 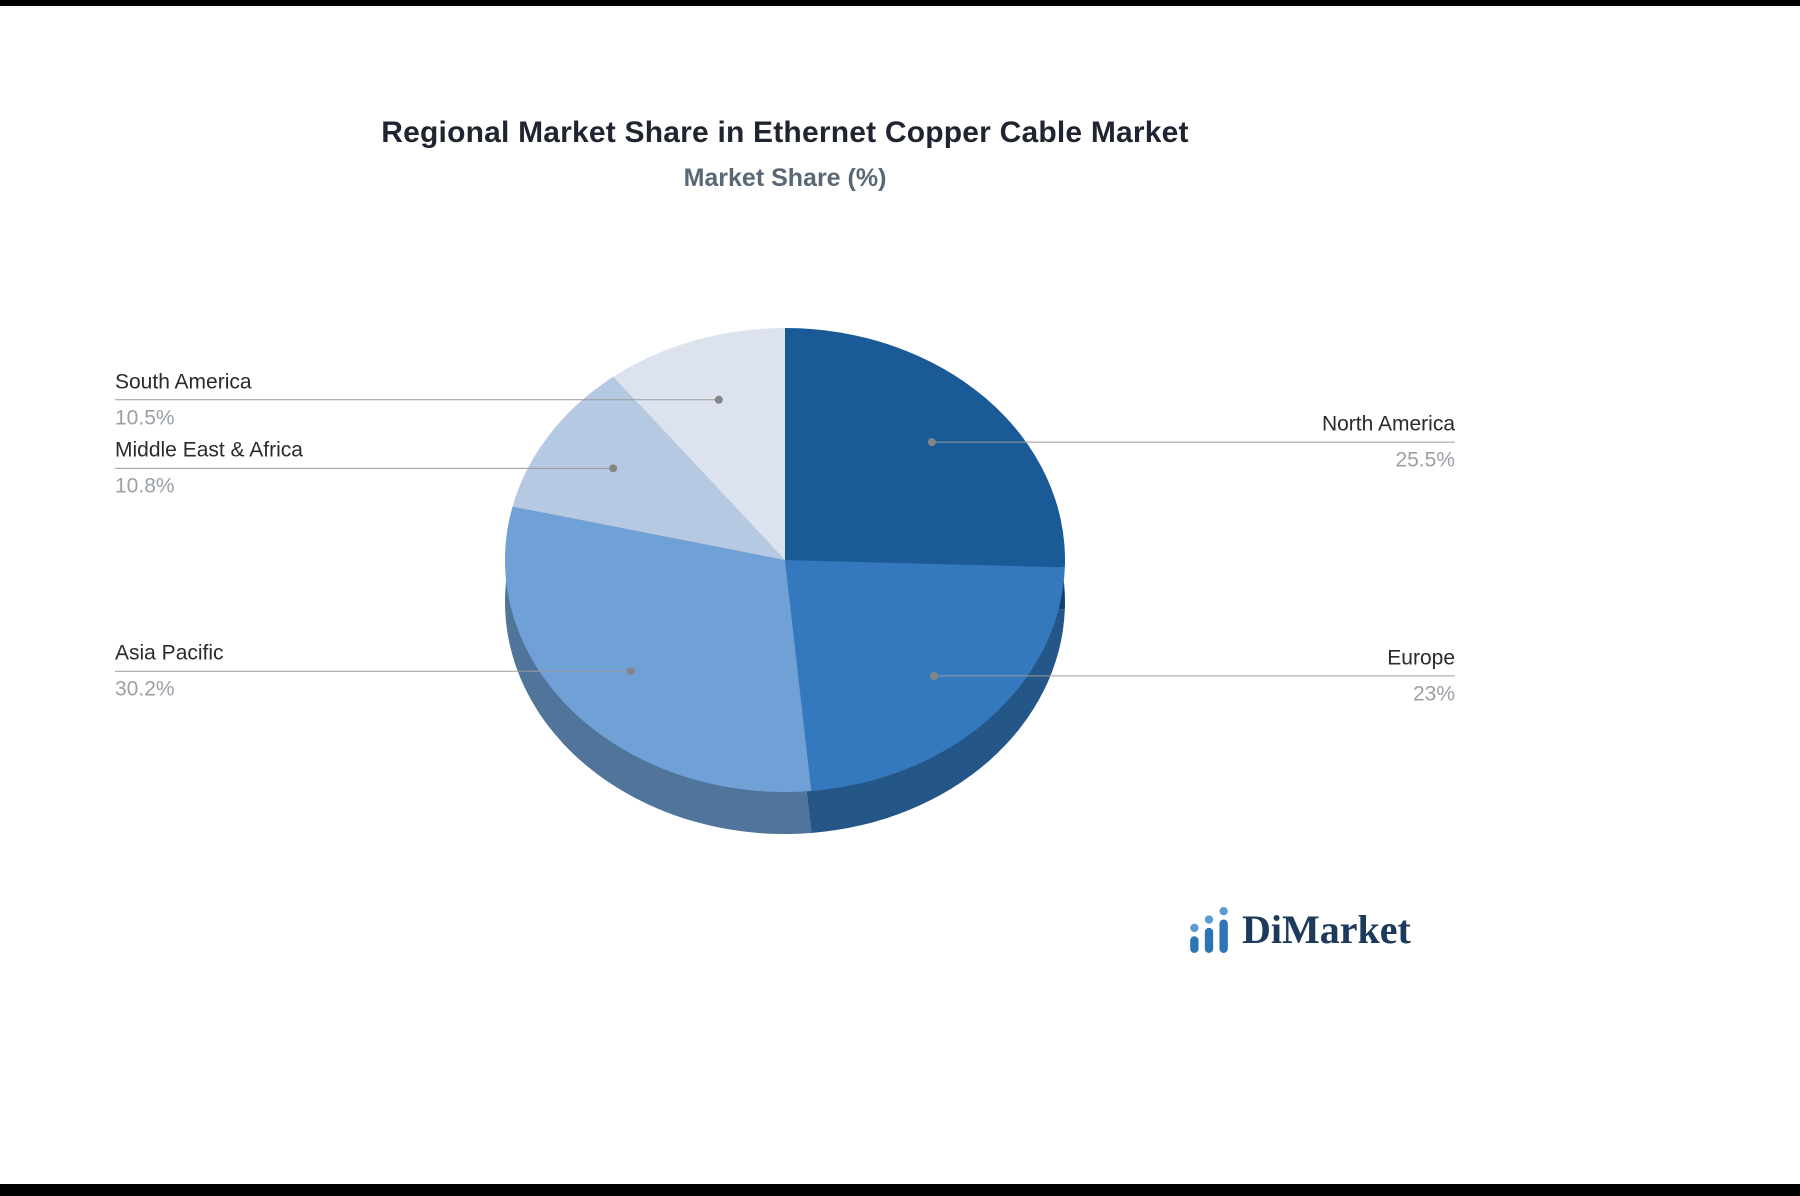 I want to click on logo-text: DiMarket, so click(x=1326, y=929).